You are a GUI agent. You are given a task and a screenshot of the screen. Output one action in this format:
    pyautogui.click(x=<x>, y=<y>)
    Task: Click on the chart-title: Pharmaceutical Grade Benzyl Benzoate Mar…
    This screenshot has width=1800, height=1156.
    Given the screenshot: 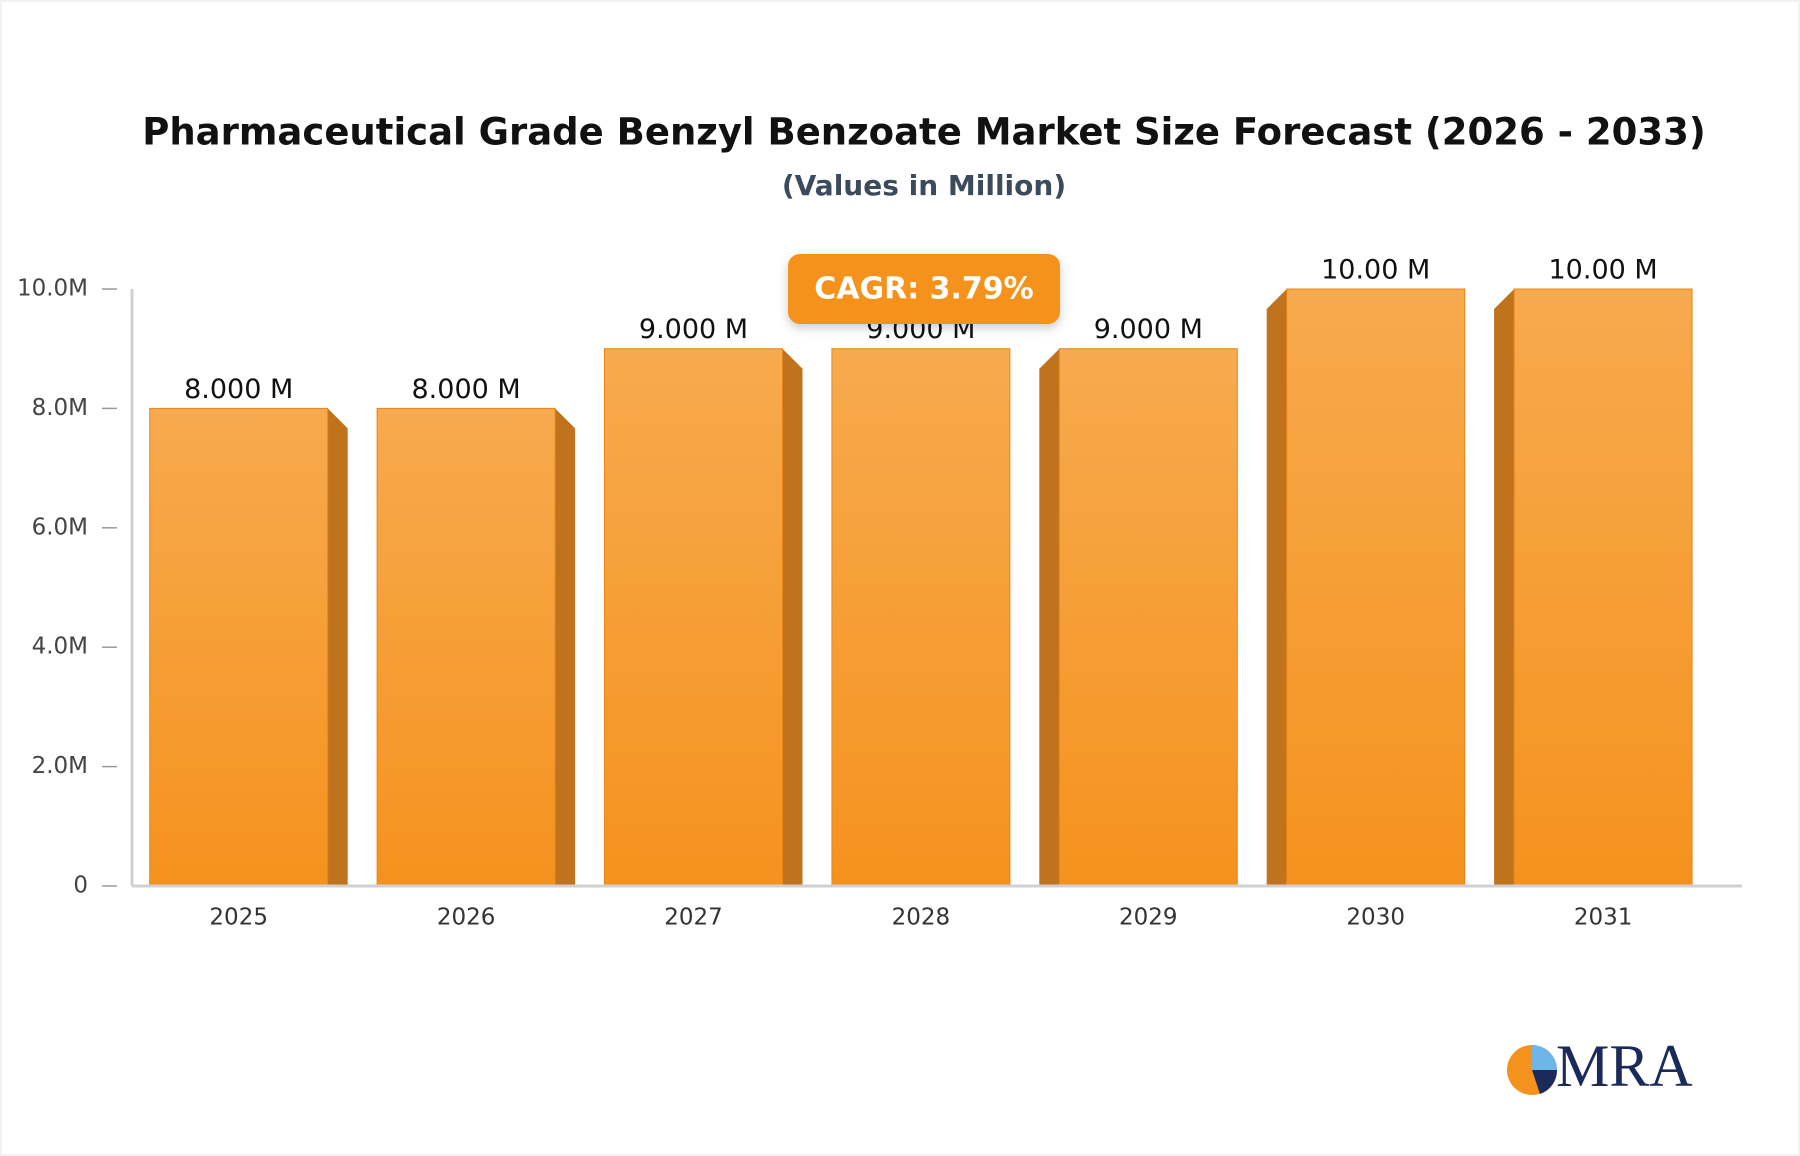 What is the action you would take?
    pyautogui.click(x=924, y=132)
    